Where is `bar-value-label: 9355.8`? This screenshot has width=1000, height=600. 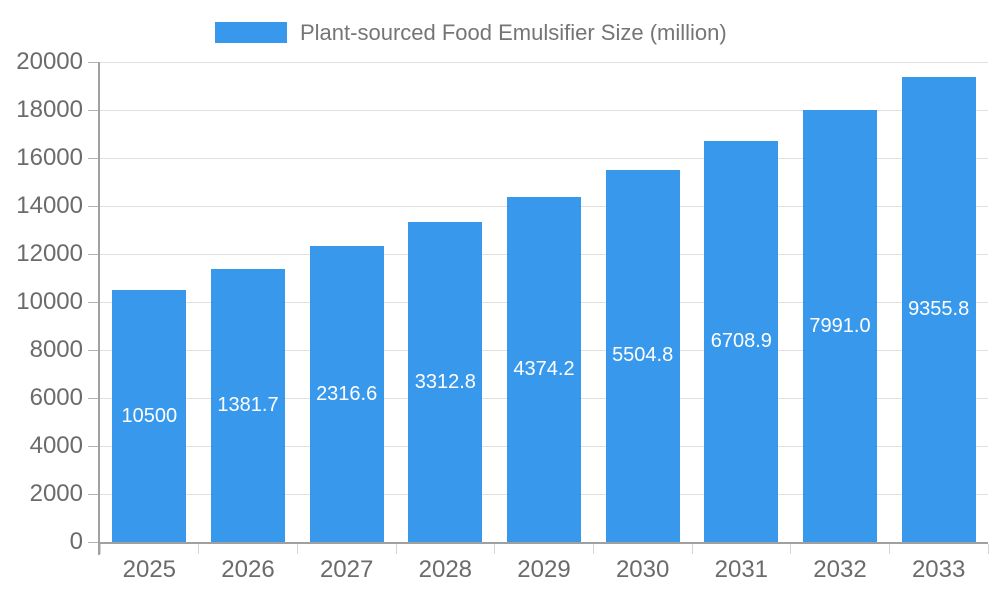
bar-value-label: 9355.8 is located at coordinates (939, 309).